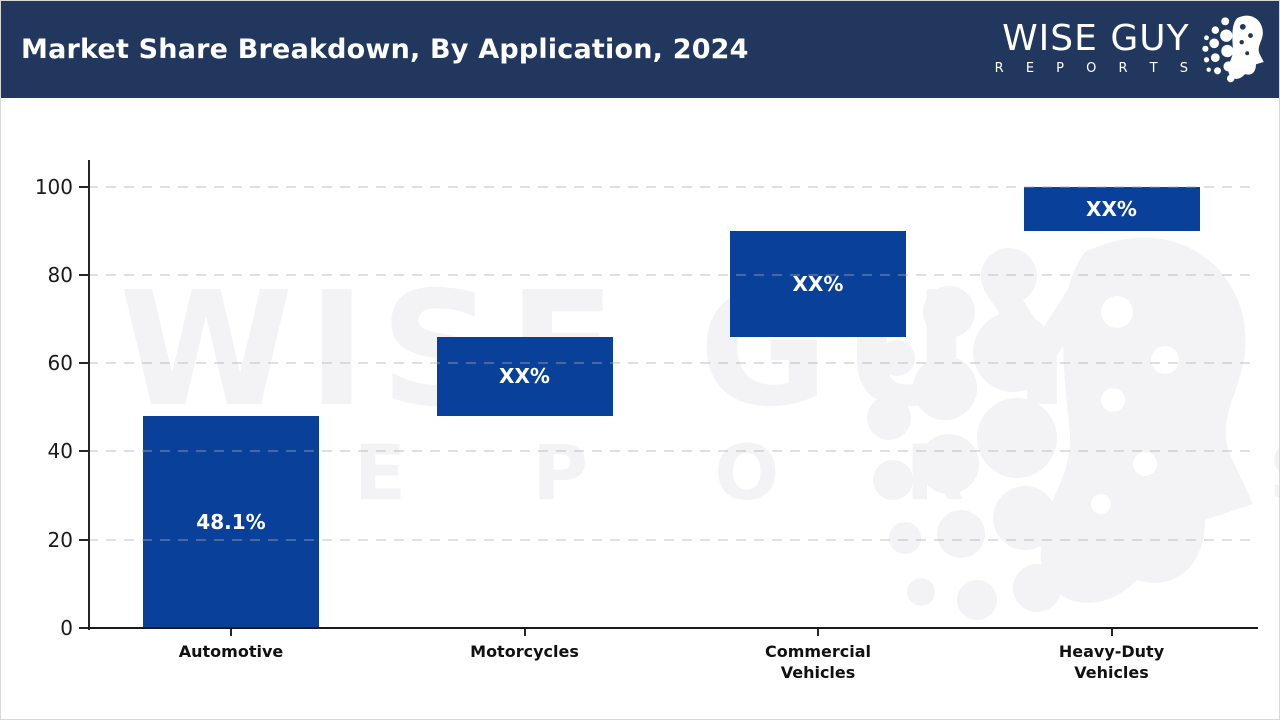  What do you see at coordinates (524, 651) in the screenshot?
I see `x-tick-label-motorcycles: Motorcycles` at bounding box center [524, 651].